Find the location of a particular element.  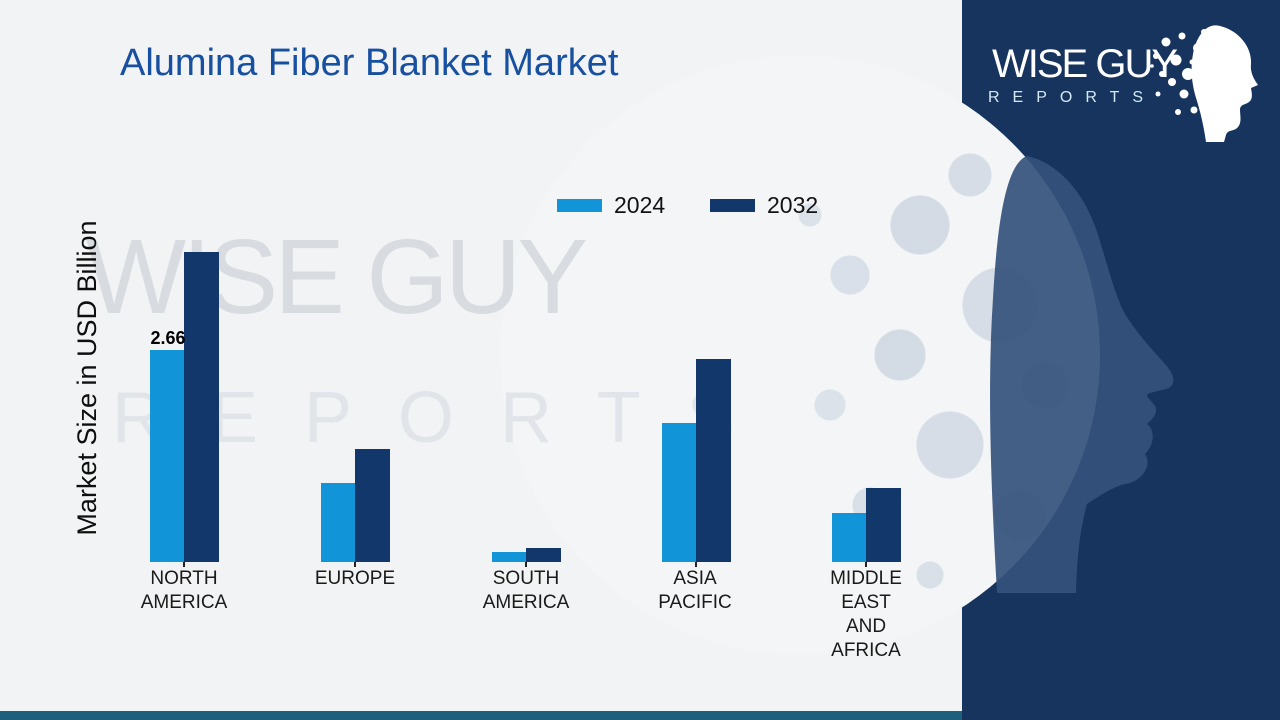

watermark-wiseguy-text: WISE GUY is located at coordinates (337, 277).